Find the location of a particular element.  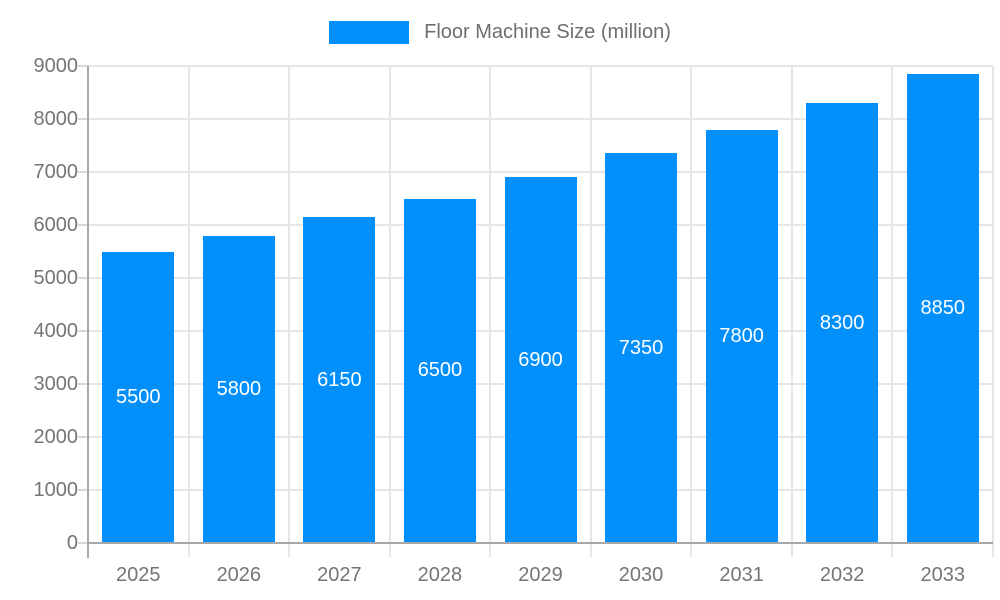

x-axis-category-label: 2025 is located at coordinates (138, 575).